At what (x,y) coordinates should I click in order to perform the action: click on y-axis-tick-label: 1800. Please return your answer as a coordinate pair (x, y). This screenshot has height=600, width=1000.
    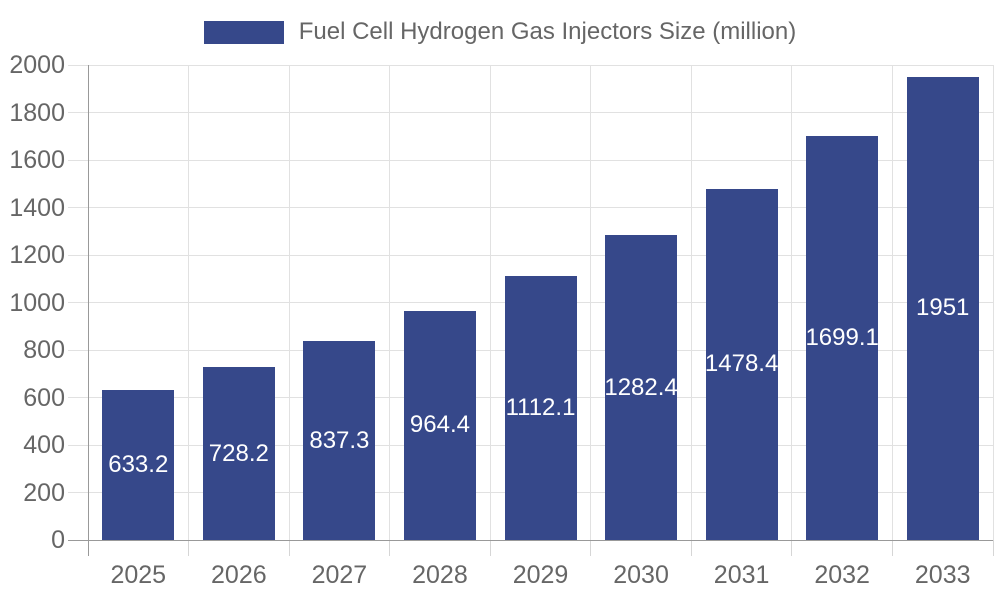
    Looking at the image, I should click on (37, 112).